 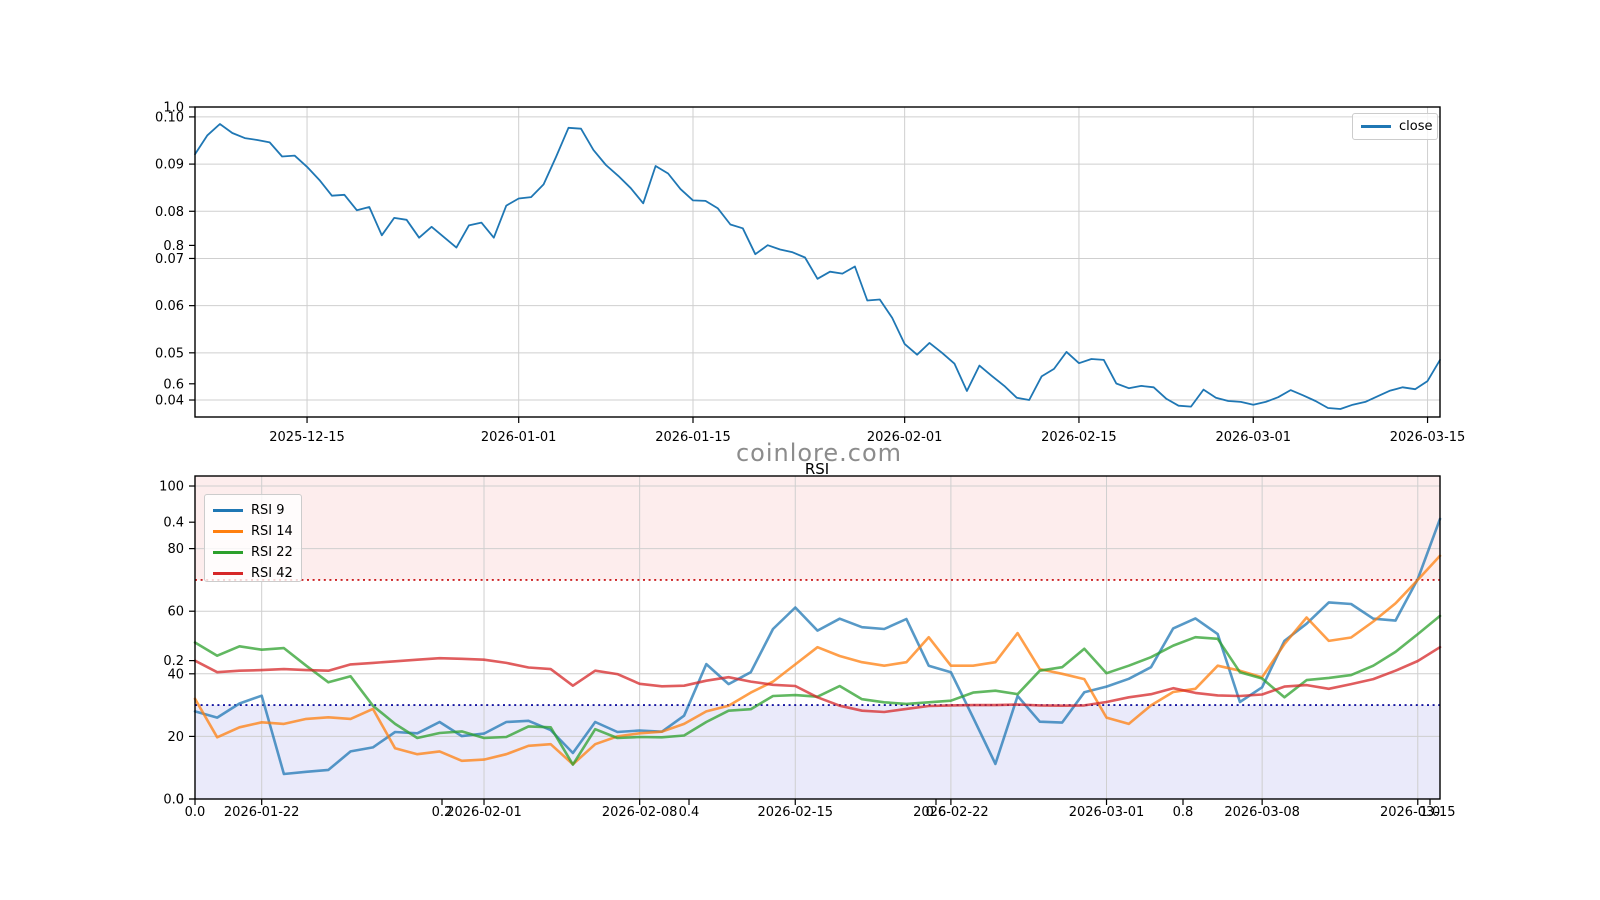 I want to click on rsi42-line-swatch, so click(x=228, y=573).